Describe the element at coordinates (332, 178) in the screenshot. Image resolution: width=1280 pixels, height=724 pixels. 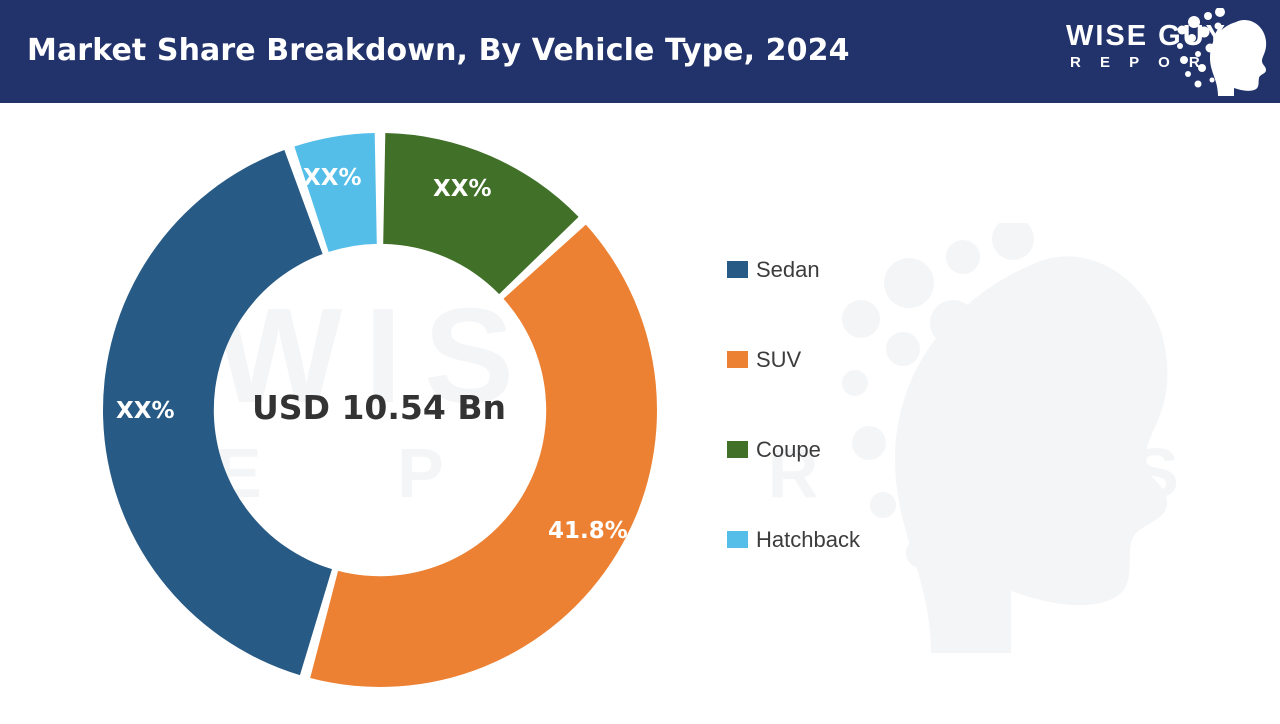
I see `slice-label-hatchback: XX%` at that location.